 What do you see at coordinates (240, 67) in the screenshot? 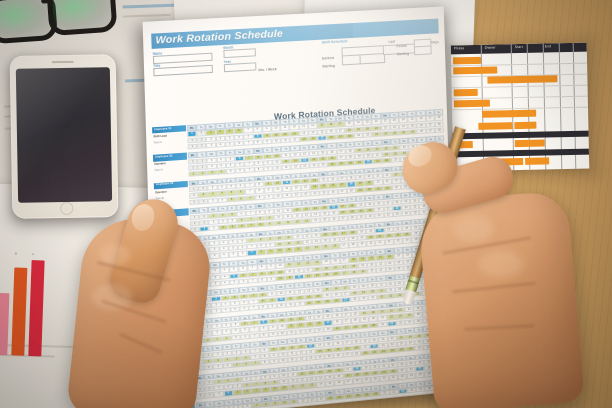
I see `year-field` at bounding box center [240, 67].